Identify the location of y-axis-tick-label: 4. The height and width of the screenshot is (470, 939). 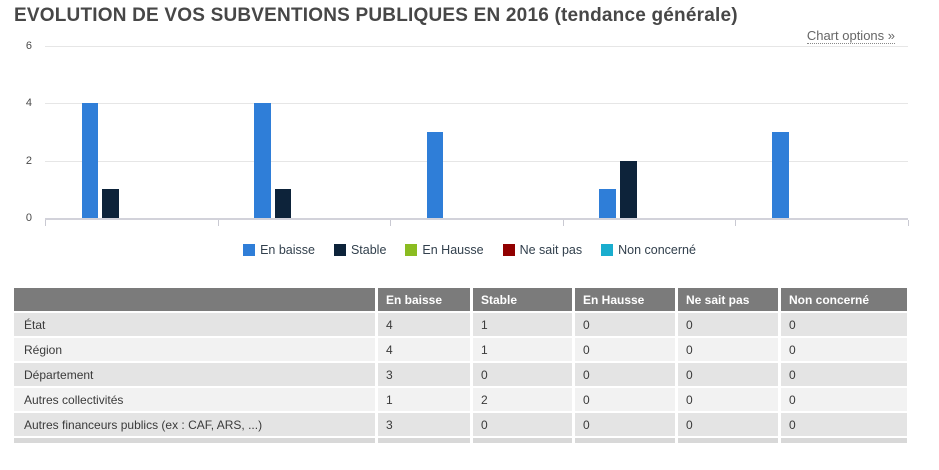
(28, 103).